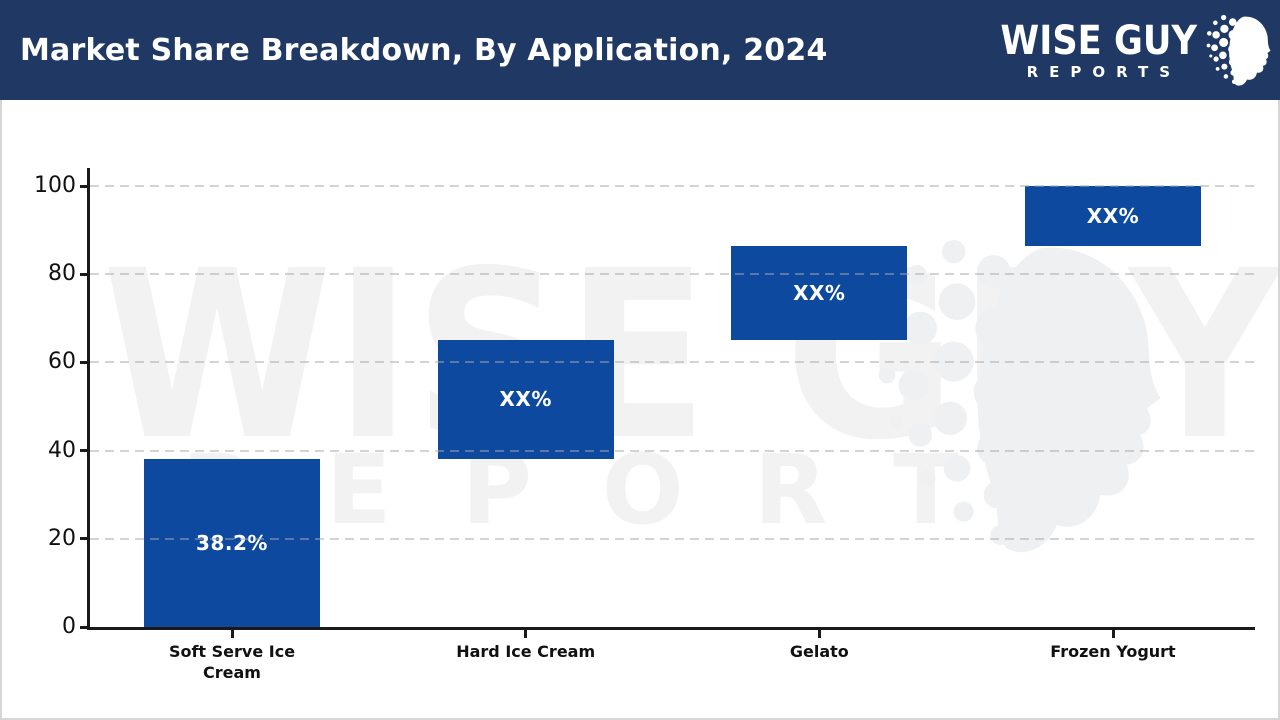 The height and width of the screenshot is (720, 1280). I want to click on logo-subtext: REPORTS, so click(1104, 72).